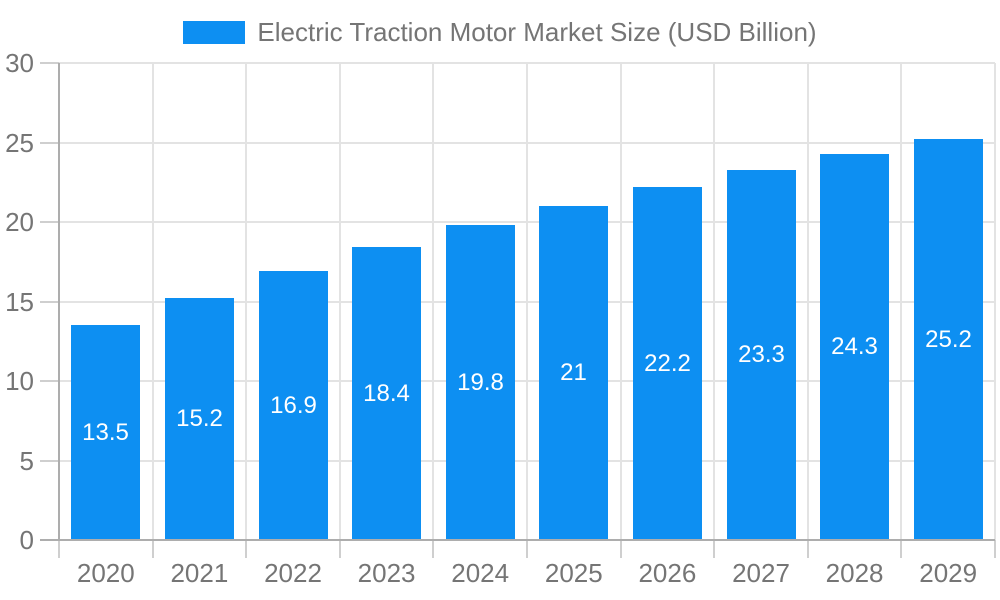 This screenshot has height=600, width=1000. I want to click on bar-value-label: 13.5, so click(105, 432).